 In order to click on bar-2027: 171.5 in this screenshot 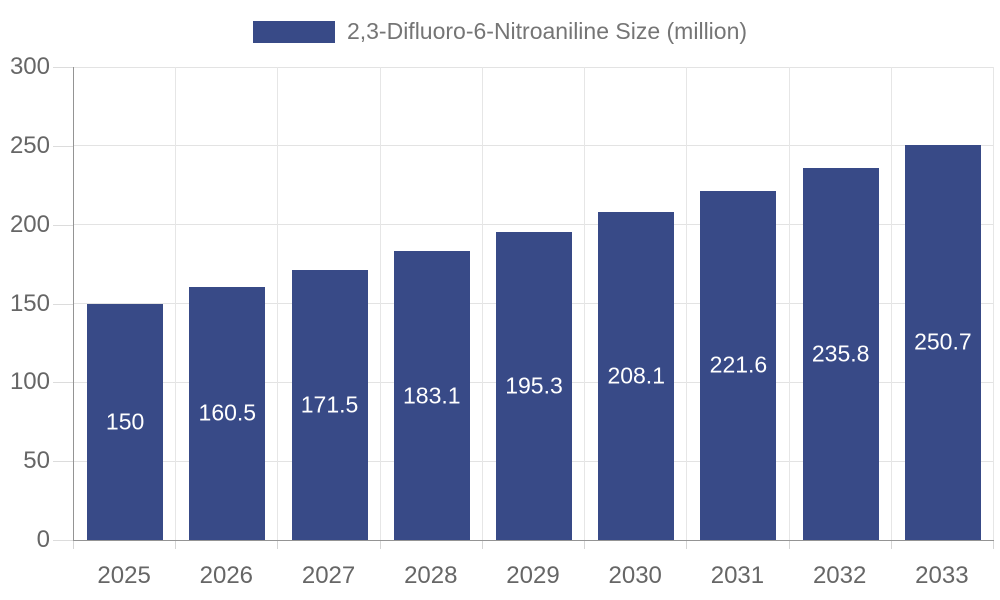, I will do `click(329, 404)`.